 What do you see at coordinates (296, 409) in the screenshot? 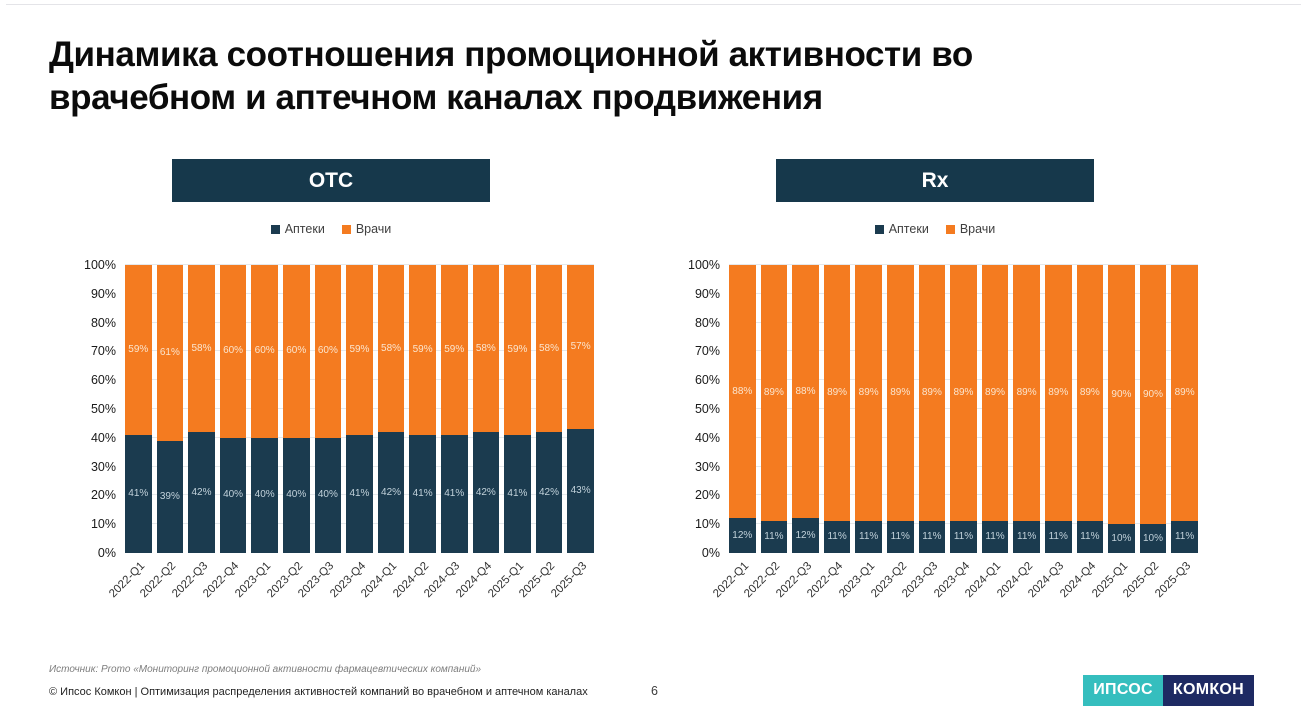
I see `otc-bar-2023-Q2: 60% 40%` at bounding box center [296, 409].